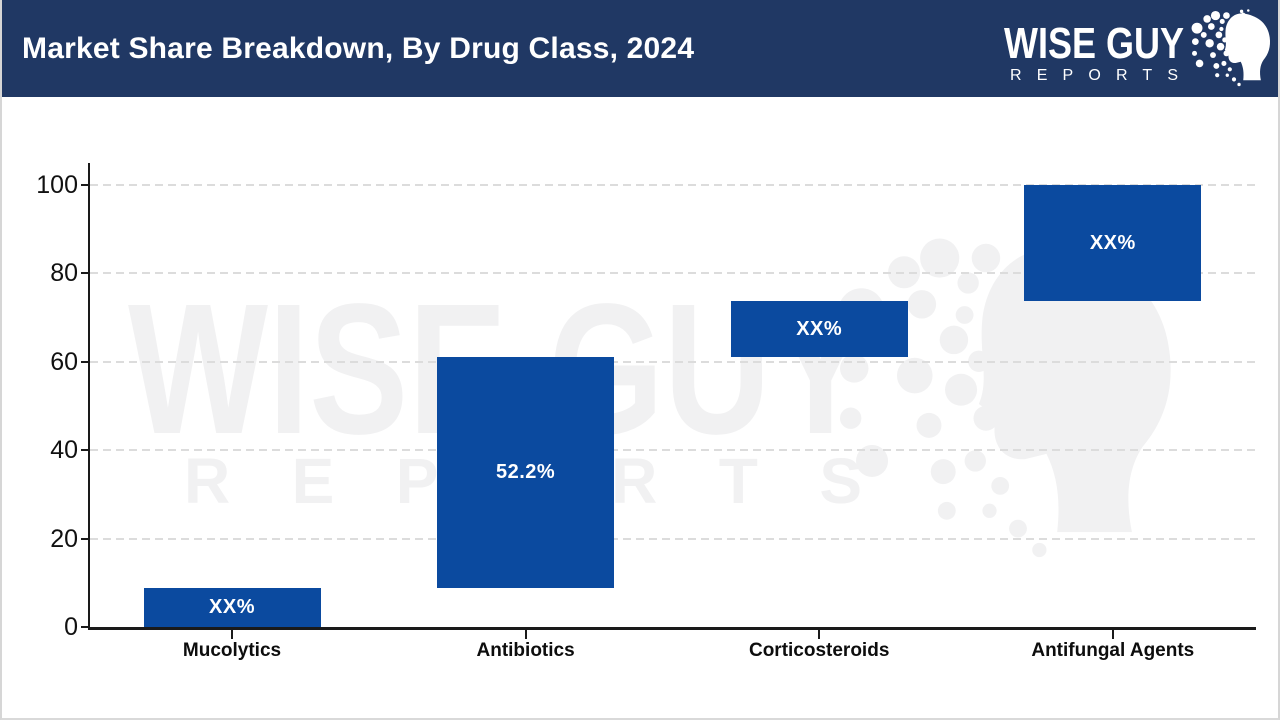 The height and width of the screenshot is (720, 1280). I want to click on category-label: Corticosteroids, so click(819, 650).